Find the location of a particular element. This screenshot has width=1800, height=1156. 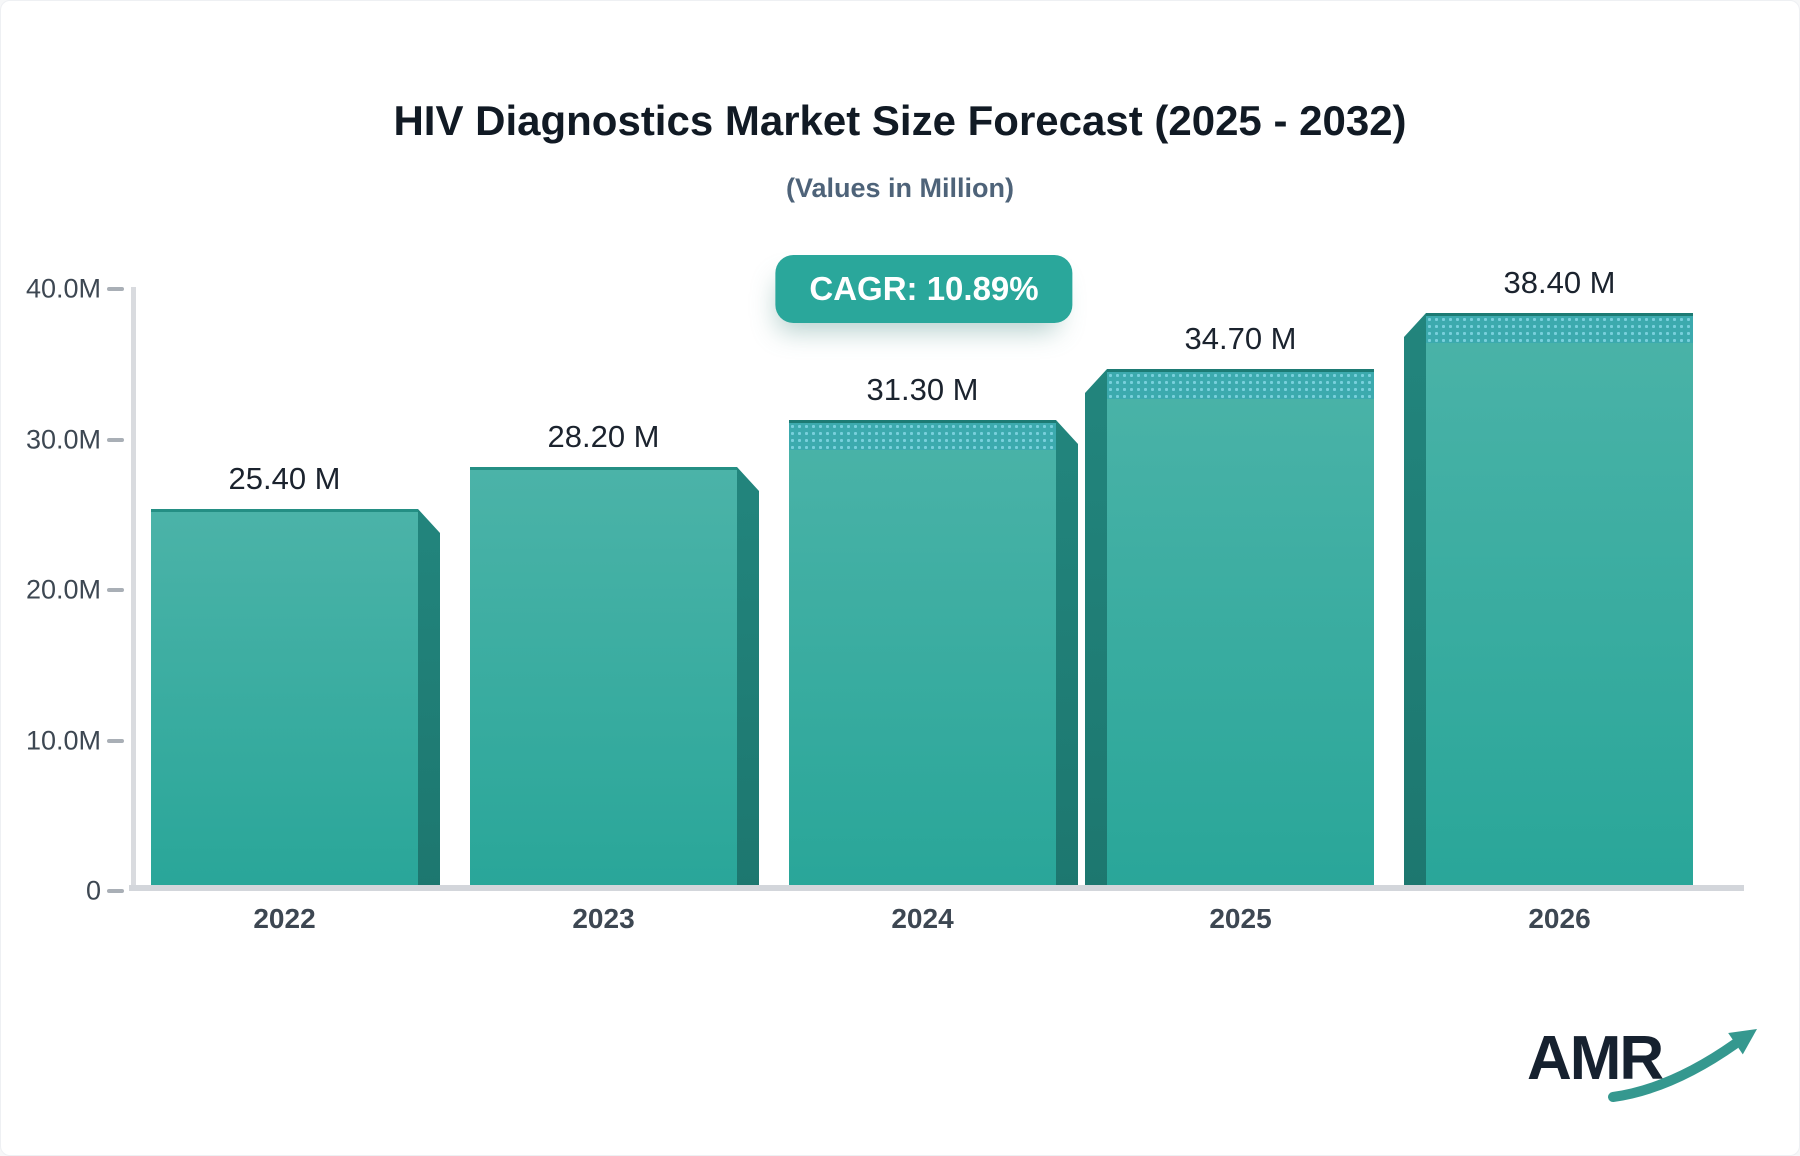

x-tick-label: 2025 is located at coordinates (1240, 918).